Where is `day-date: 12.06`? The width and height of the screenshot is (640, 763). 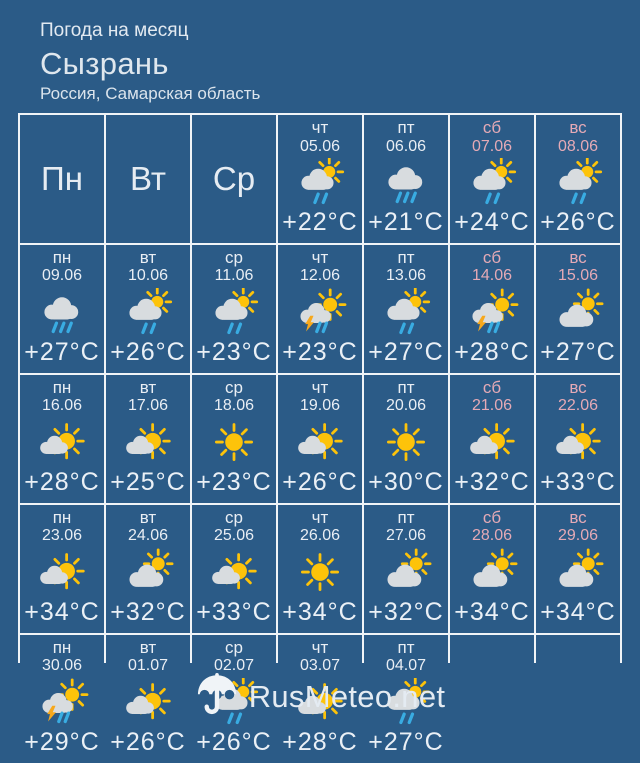 day-date: 12.06 is located at coordinates (320, 276).